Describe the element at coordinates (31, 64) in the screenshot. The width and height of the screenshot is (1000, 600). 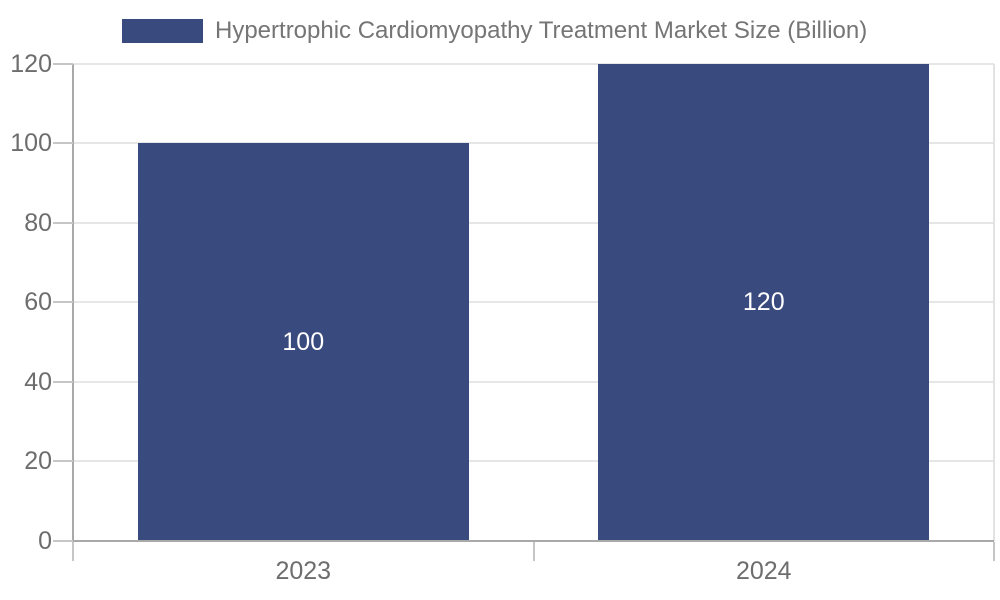
I see `y-tick-label-120: 120` at that location.